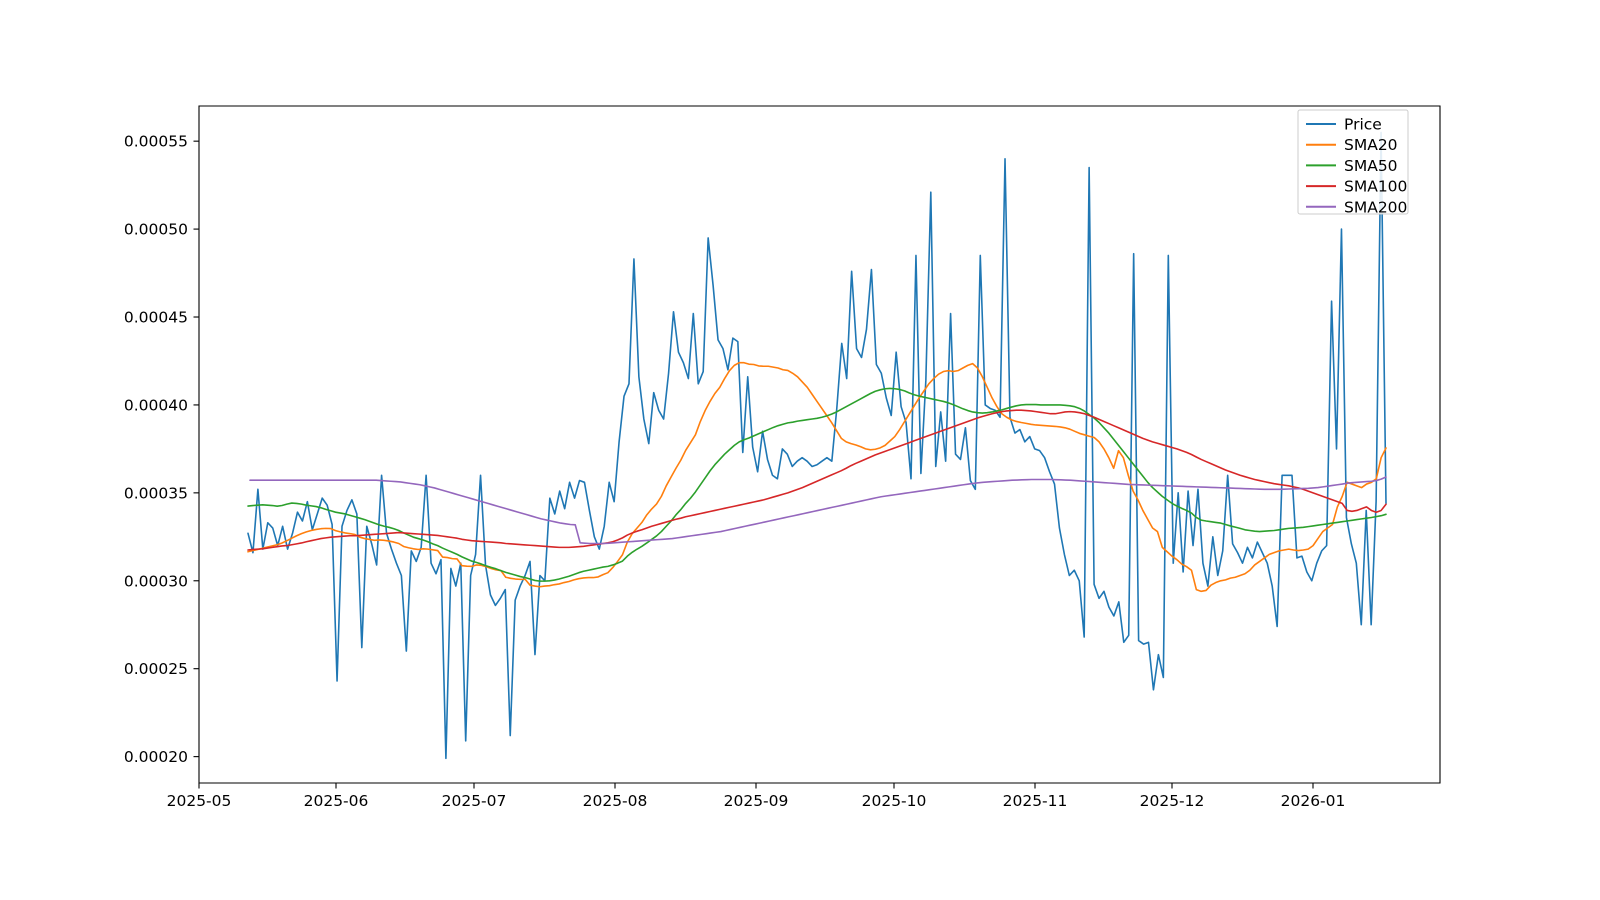 This screenshot has height=900, width=1600. What do you see at coordinates (1371, 145) in the screenshot?
I see `legend-label-sma20: SMA20` at bounding box center [1371, 145].